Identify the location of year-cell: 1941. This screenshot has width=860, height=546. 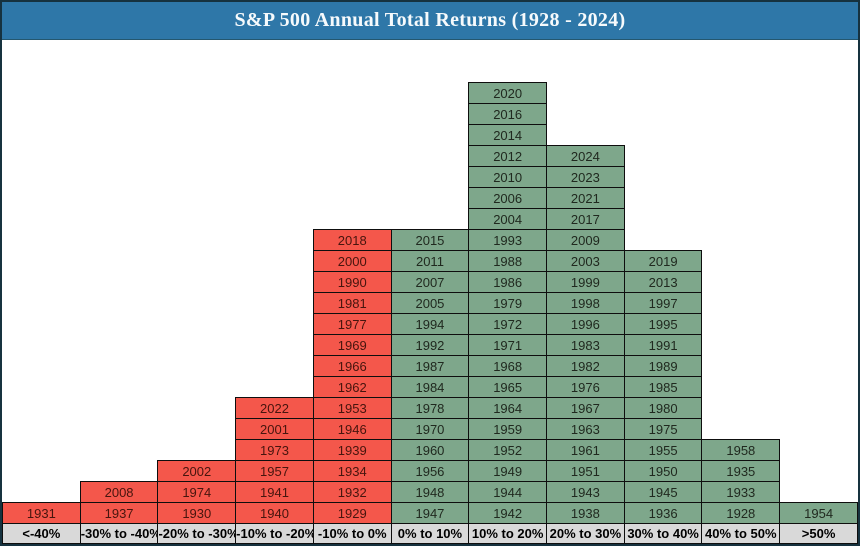
(274, 492).